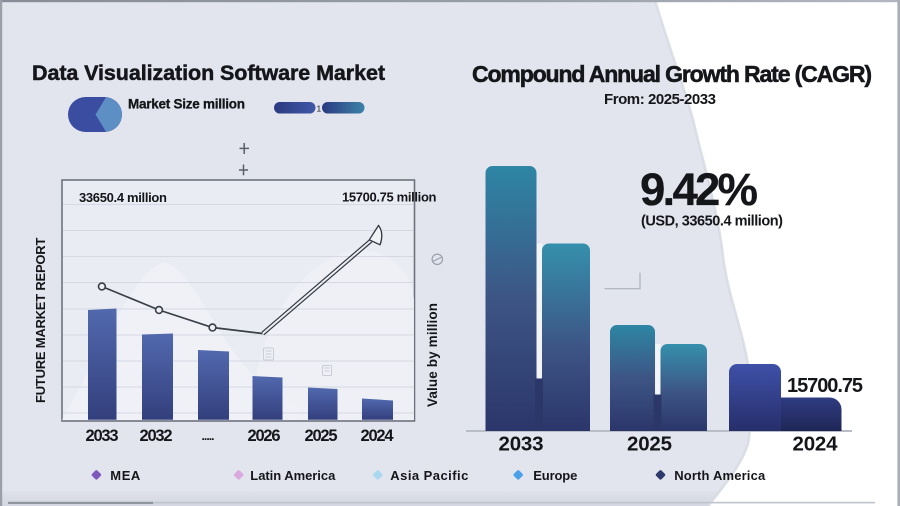  What do you see at coordinates (156, 436) in the screenshot?
I see `svg-text: 2032` at bounding box center [156, 436].